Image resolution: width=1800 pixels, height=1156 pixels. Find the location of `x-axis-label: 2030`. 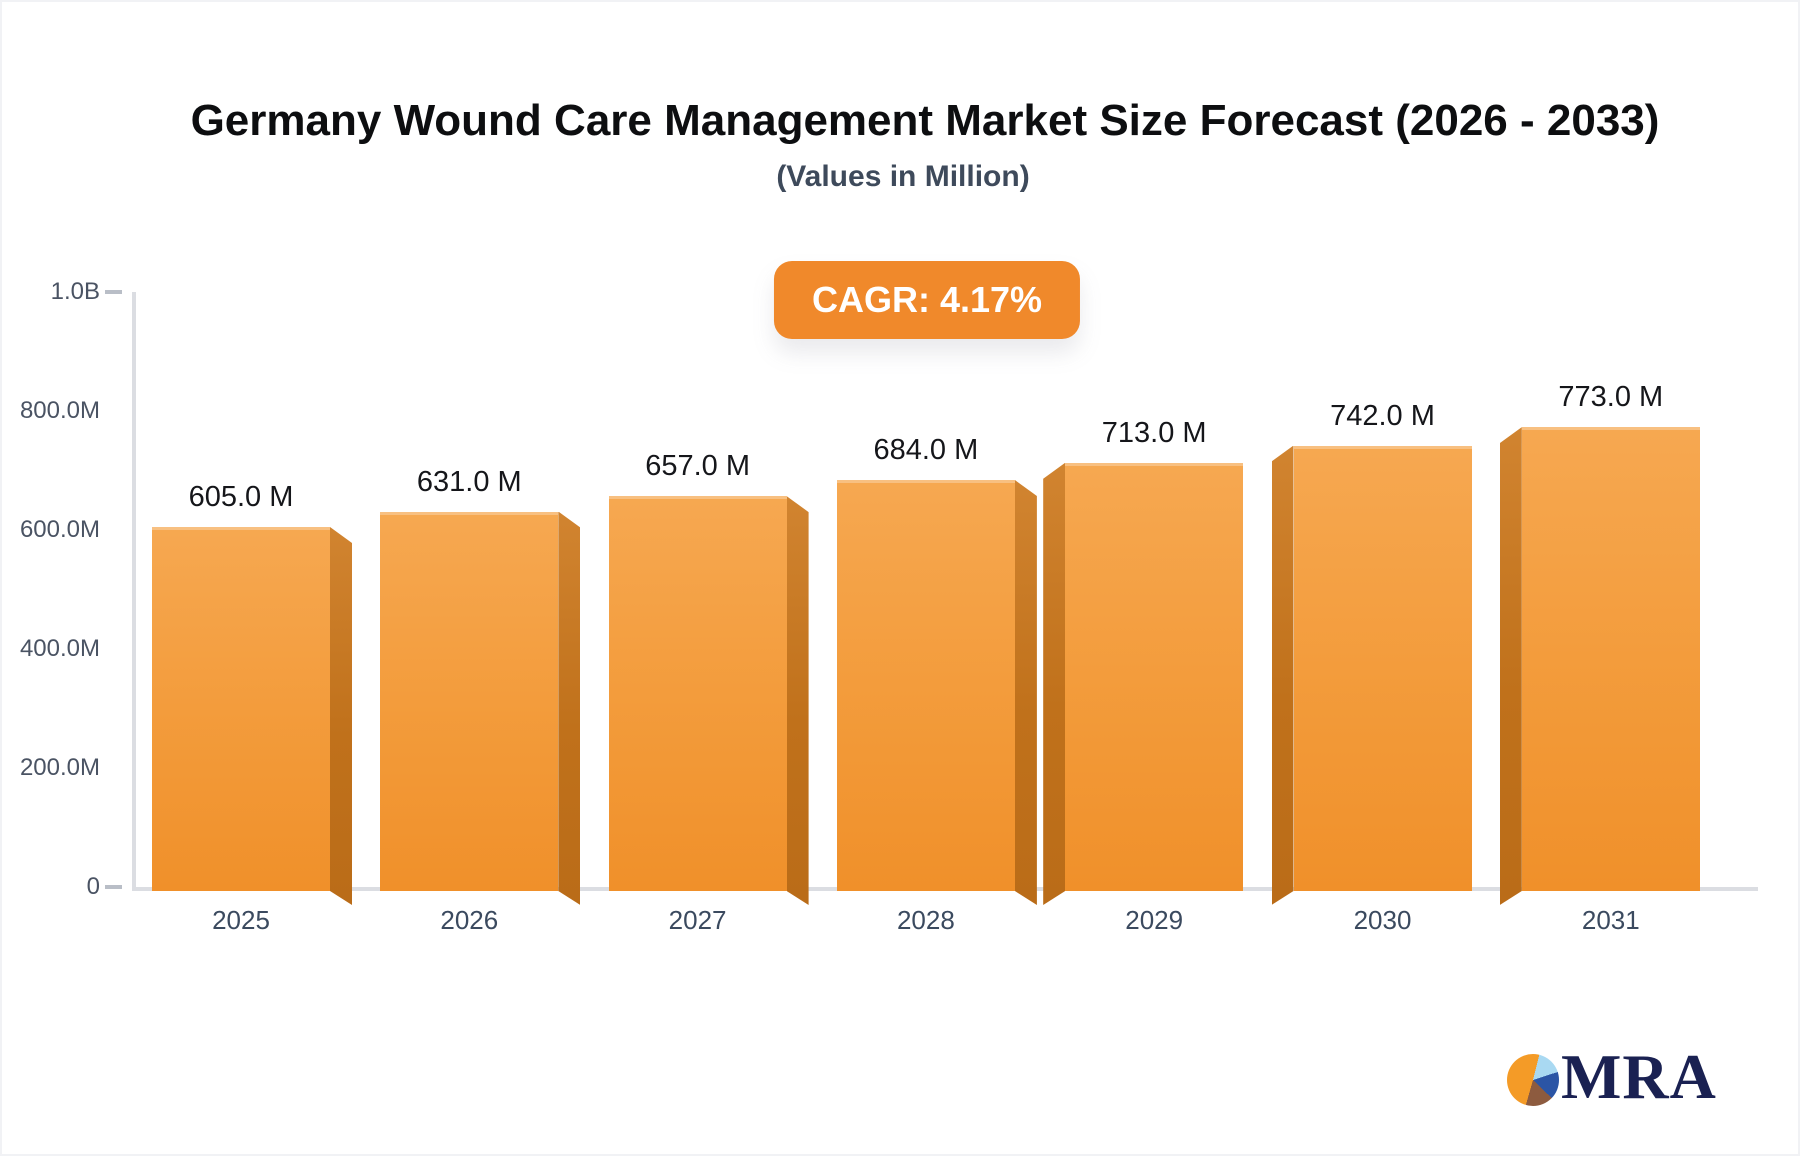

x-axis-label: 2030 is located at coordinates (1382, 920).